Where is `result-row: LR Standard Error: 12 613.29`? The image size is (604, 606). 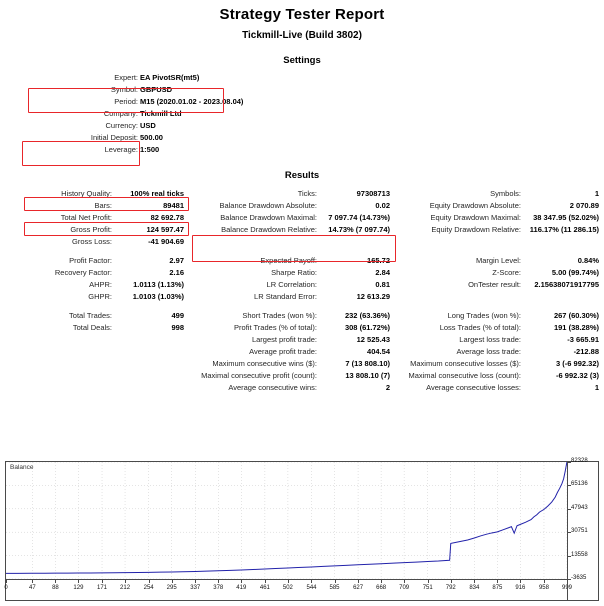
result-row: LR Standard Error: 12 613.29 is located at coordinates (292, 297).